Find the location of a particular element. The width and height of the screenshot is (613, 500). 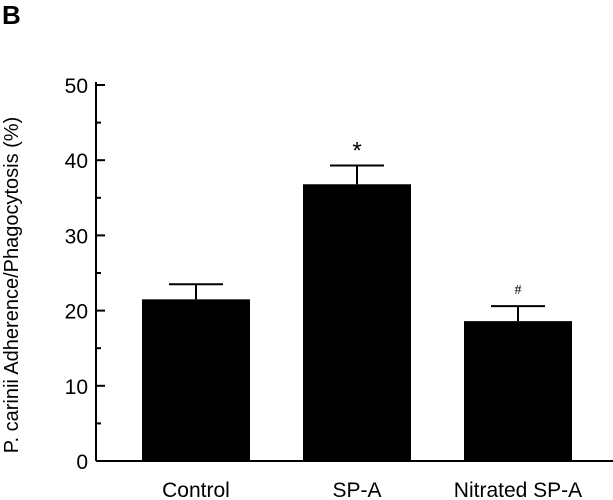

y-tick-label: 10 is located at coordinates (76, 387).